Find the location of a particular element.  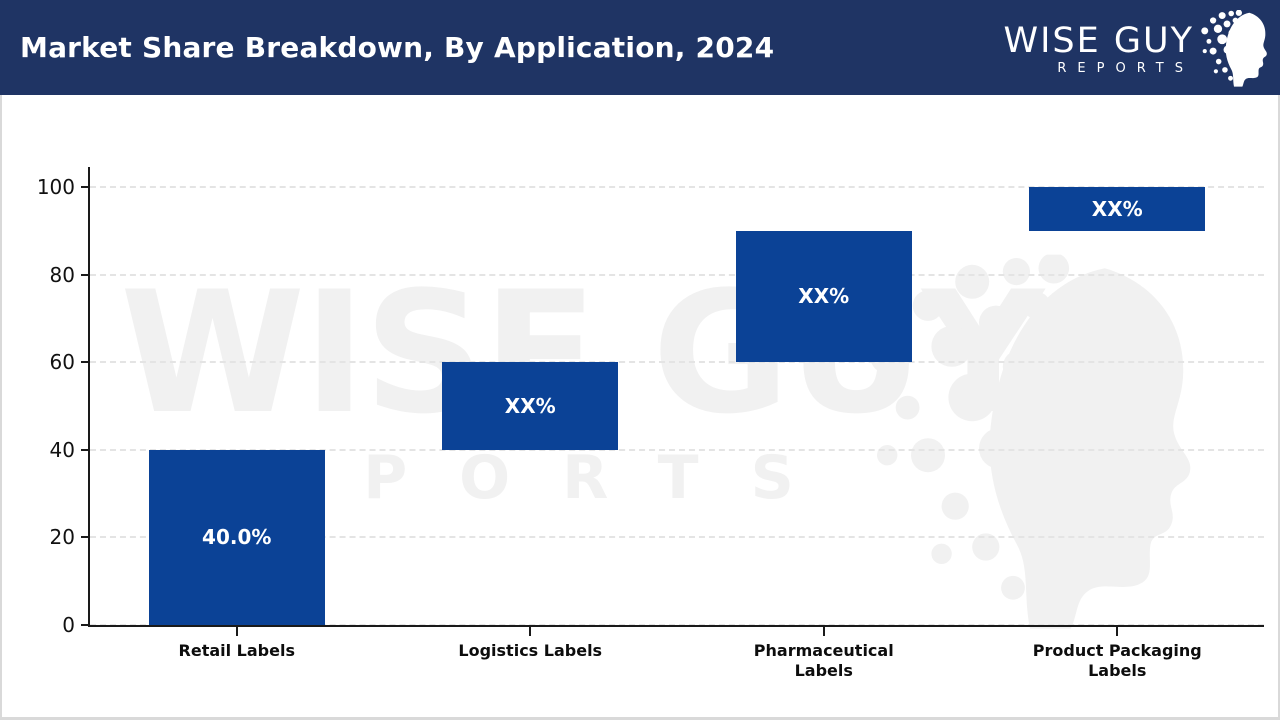

x-category-label: Logistics Labels is located at coordinates (530, 650).